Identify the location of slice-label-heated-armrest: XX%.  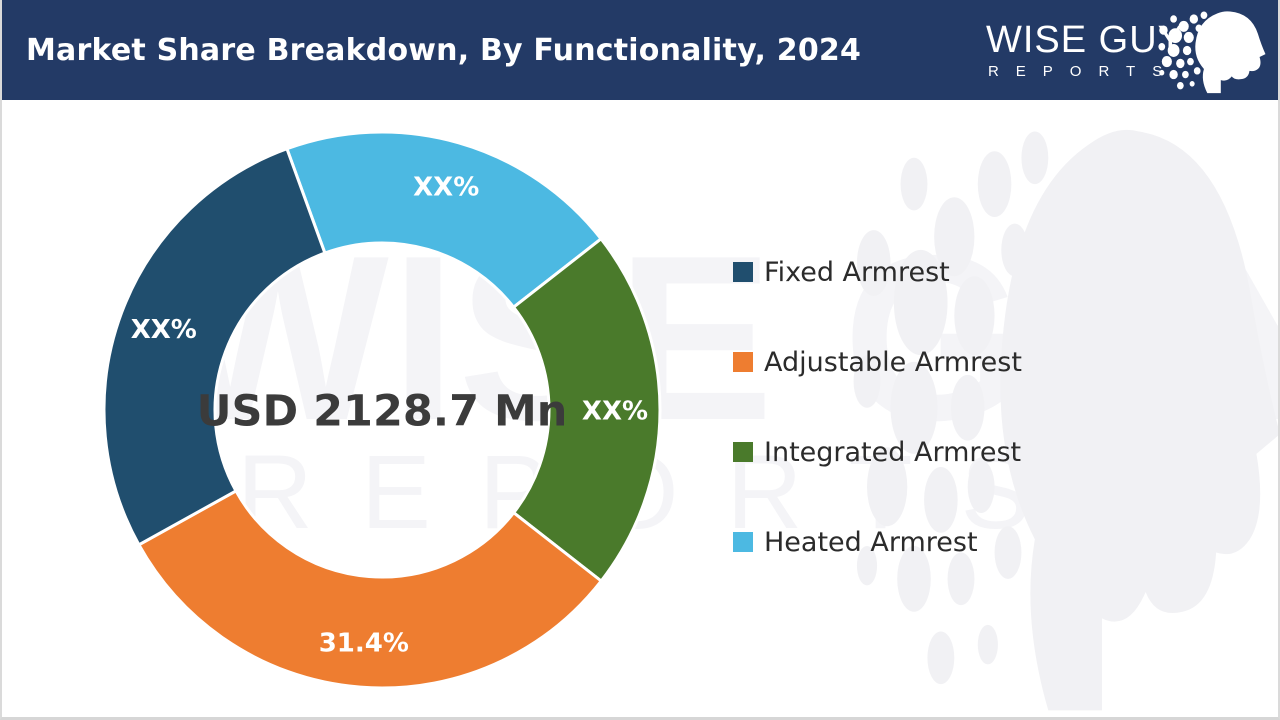
(446, 187).